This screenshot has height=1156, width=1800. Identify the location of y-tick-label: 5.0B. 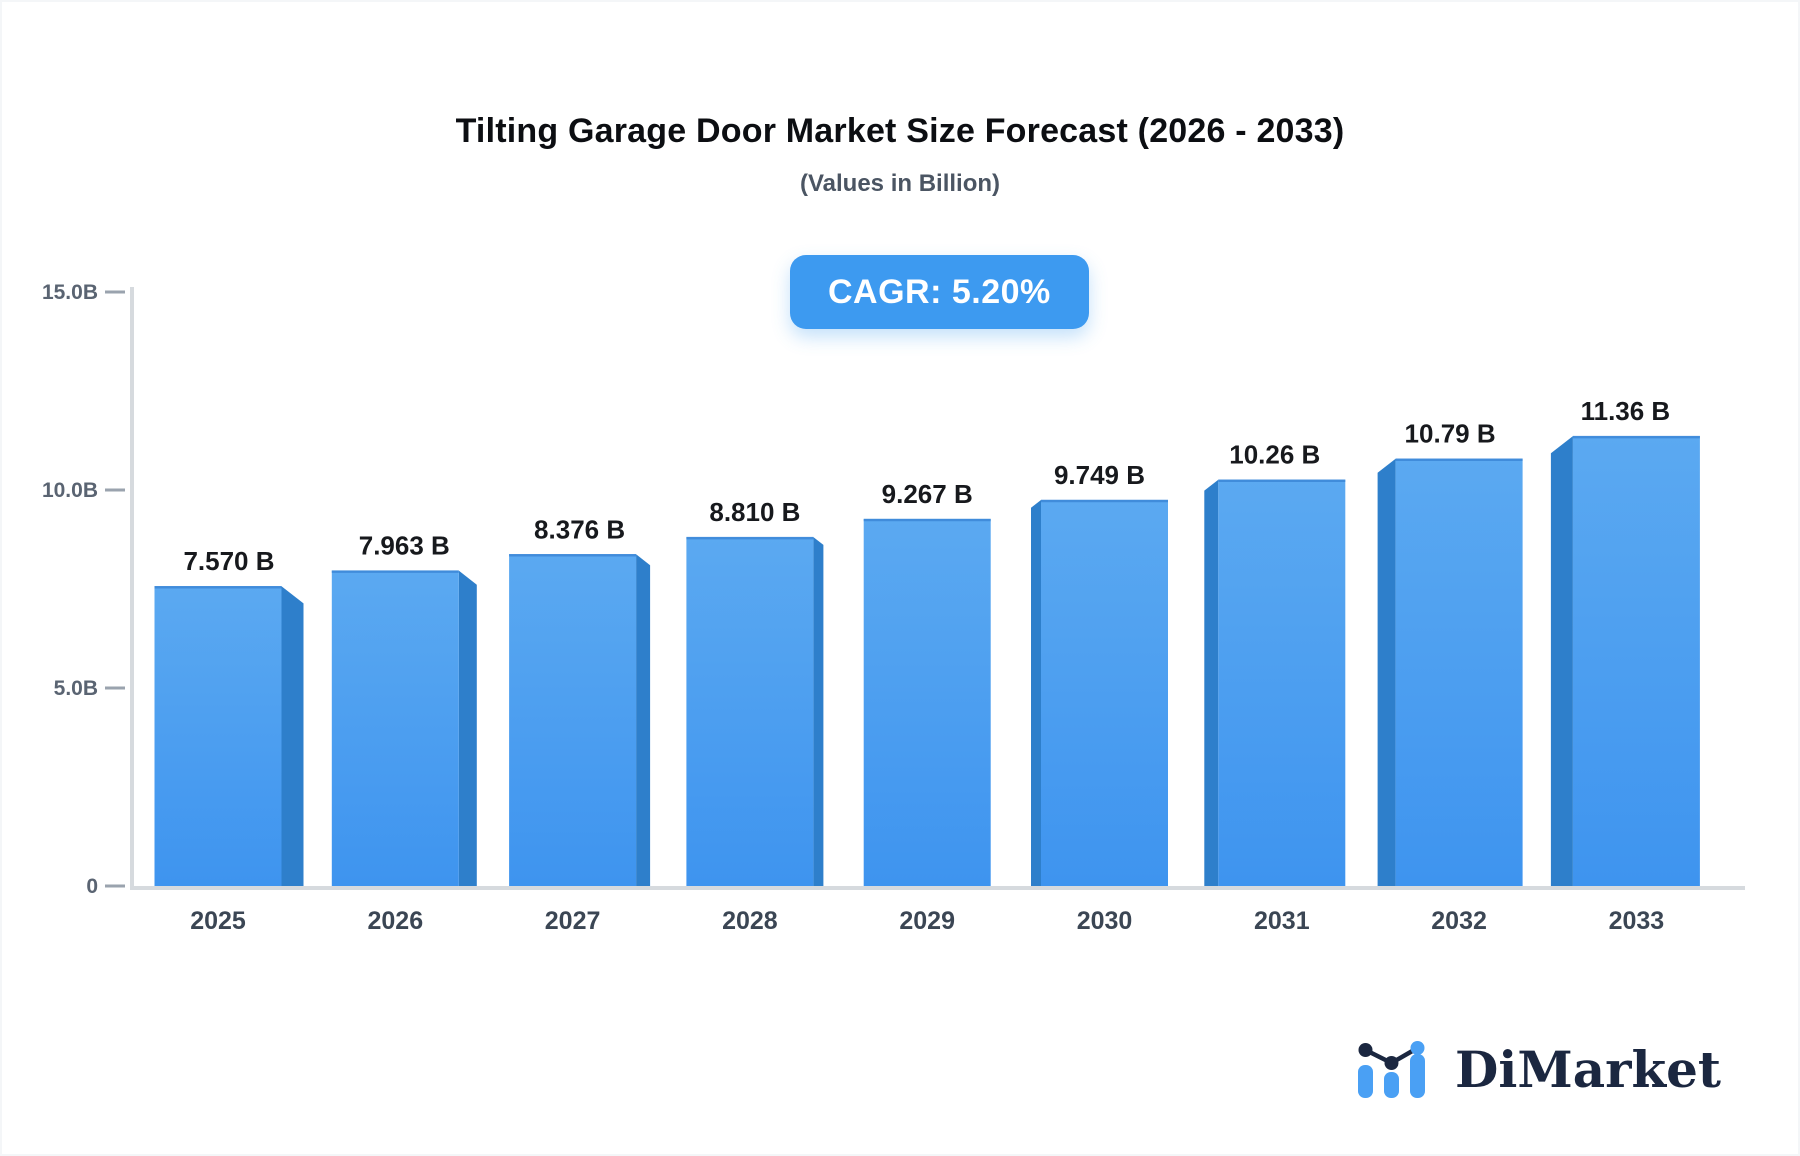
(76, 688).